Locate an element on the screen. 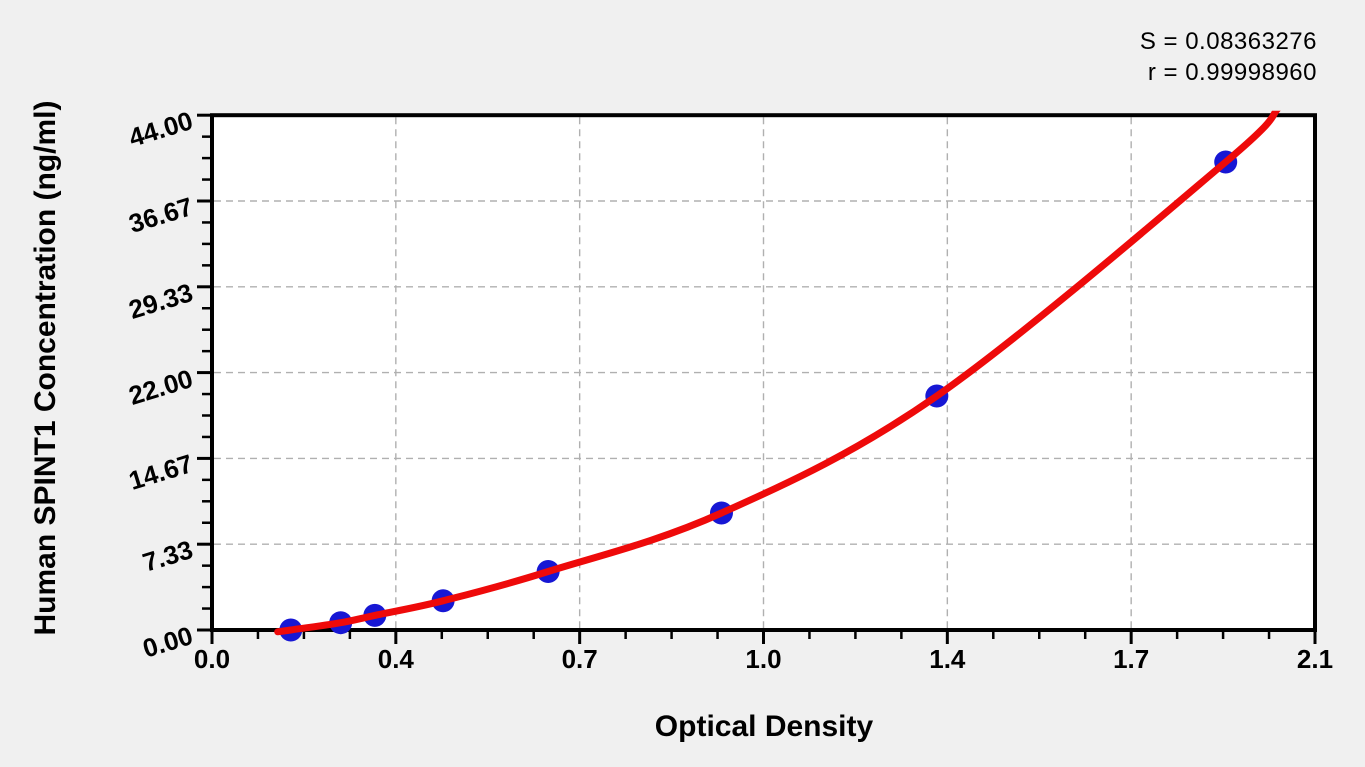 The width and height of the screenshot is (1365, 767). fit-statistics: S = 0.08363276 r = 0.99998960 is located at coordinates (1228, 57).